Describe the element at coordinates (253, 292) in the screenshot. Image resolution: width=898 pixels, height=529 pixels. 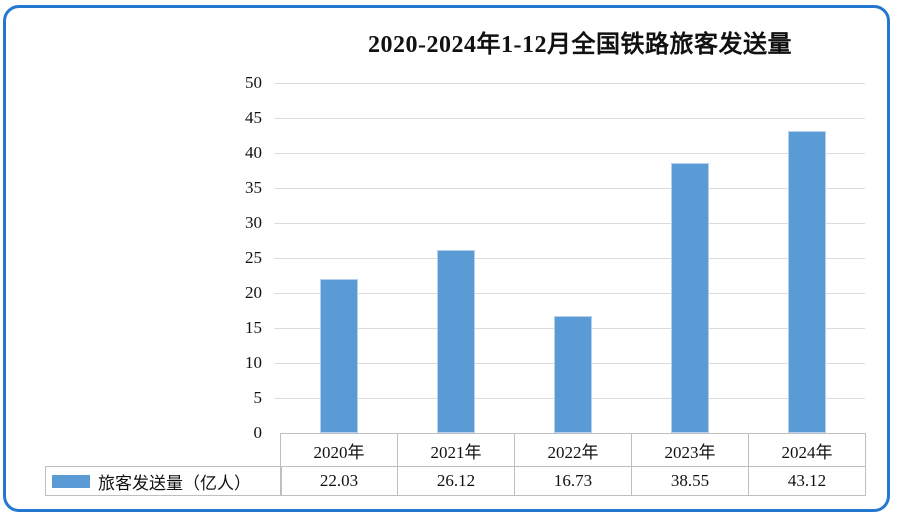
I see `y-axis-tick-label: 20` at that location.